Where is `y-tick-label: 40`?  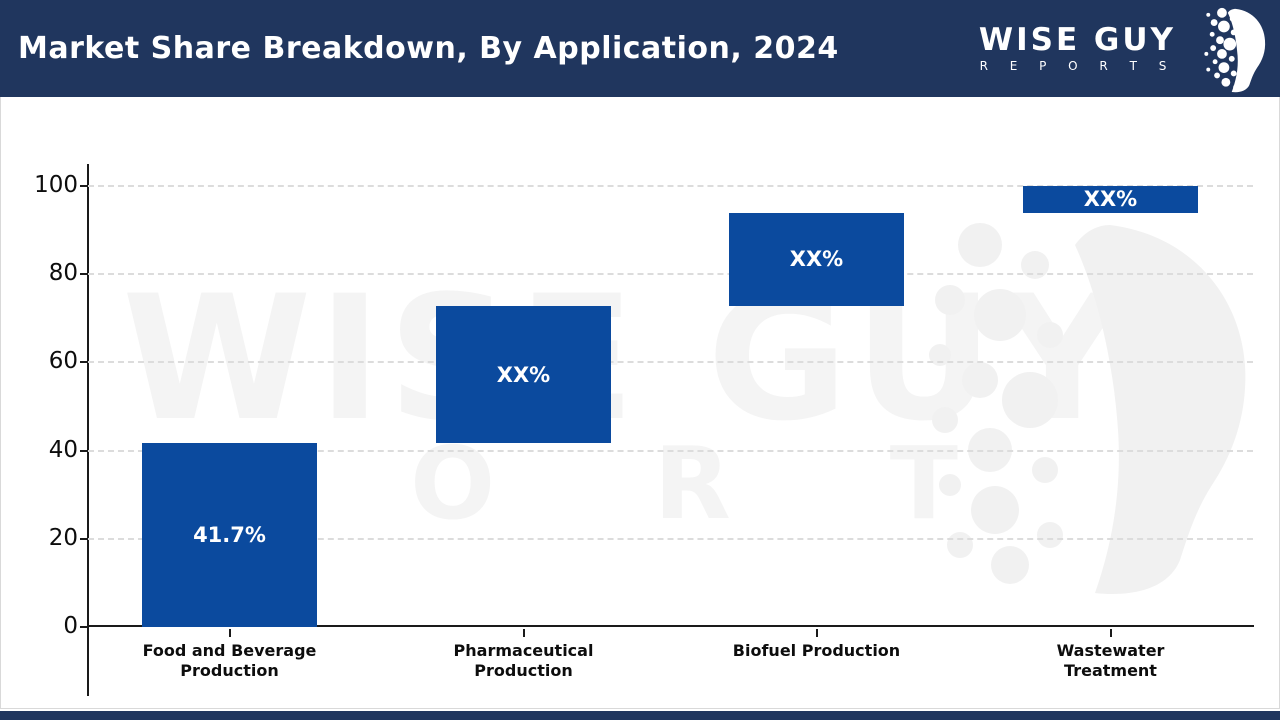 y-tick-label: 40 is located at coordinates (63, 449).